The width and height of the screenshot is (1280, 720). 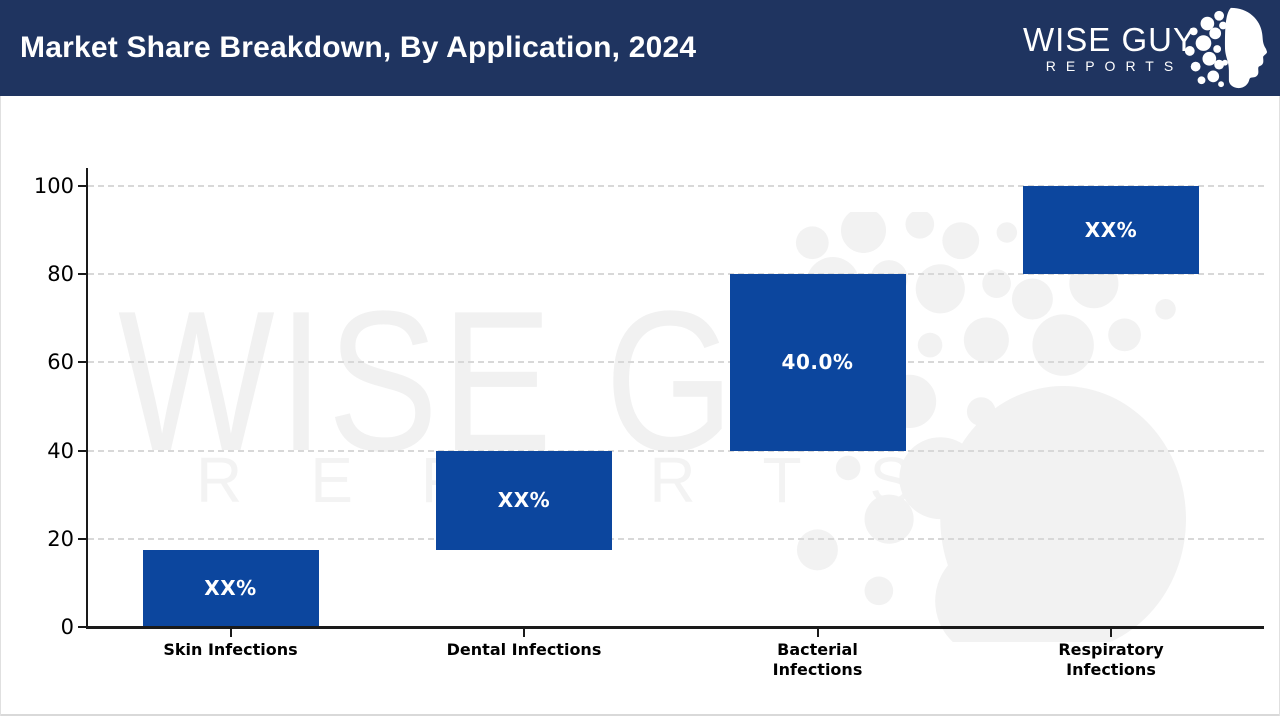 I want to click on dotted-head-profile-icon, so click(x=1226, y=48).